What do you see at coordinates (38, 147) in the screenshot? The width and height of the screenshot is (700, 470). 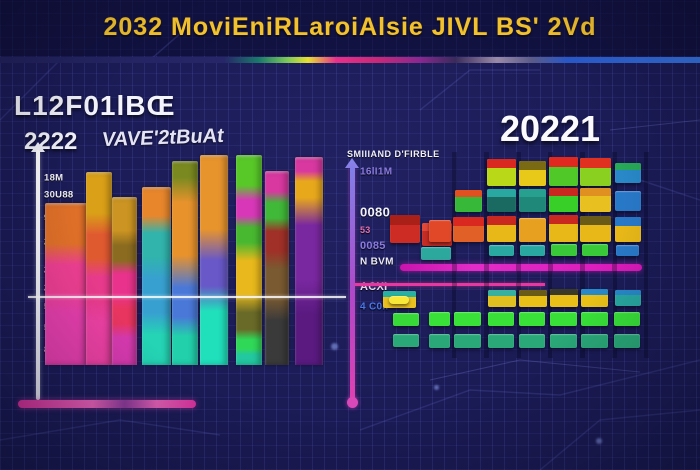 I see `left-axis-arrow-icon` at bounding box center [38, 147].